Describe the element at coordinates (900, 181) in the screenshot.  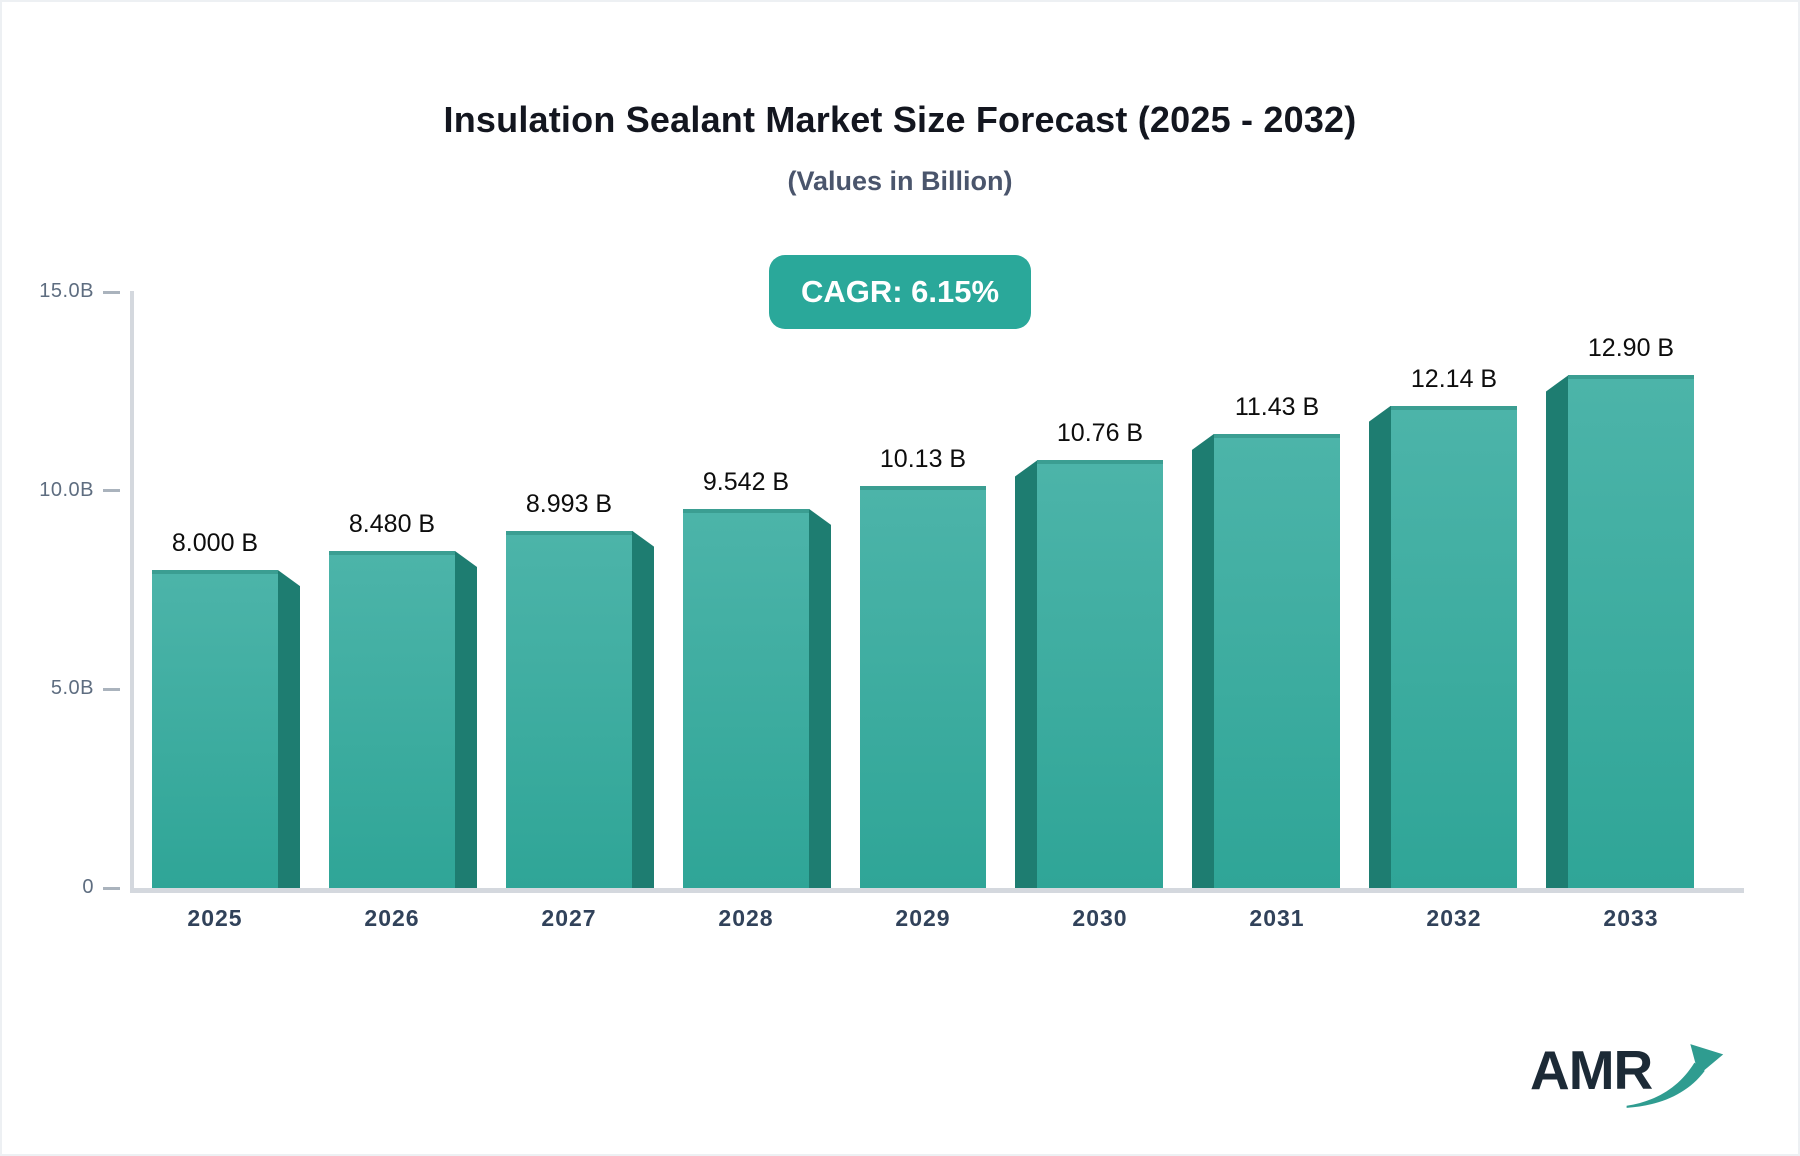
I see `chart-subtitle: (Values in Billion)` at that location.